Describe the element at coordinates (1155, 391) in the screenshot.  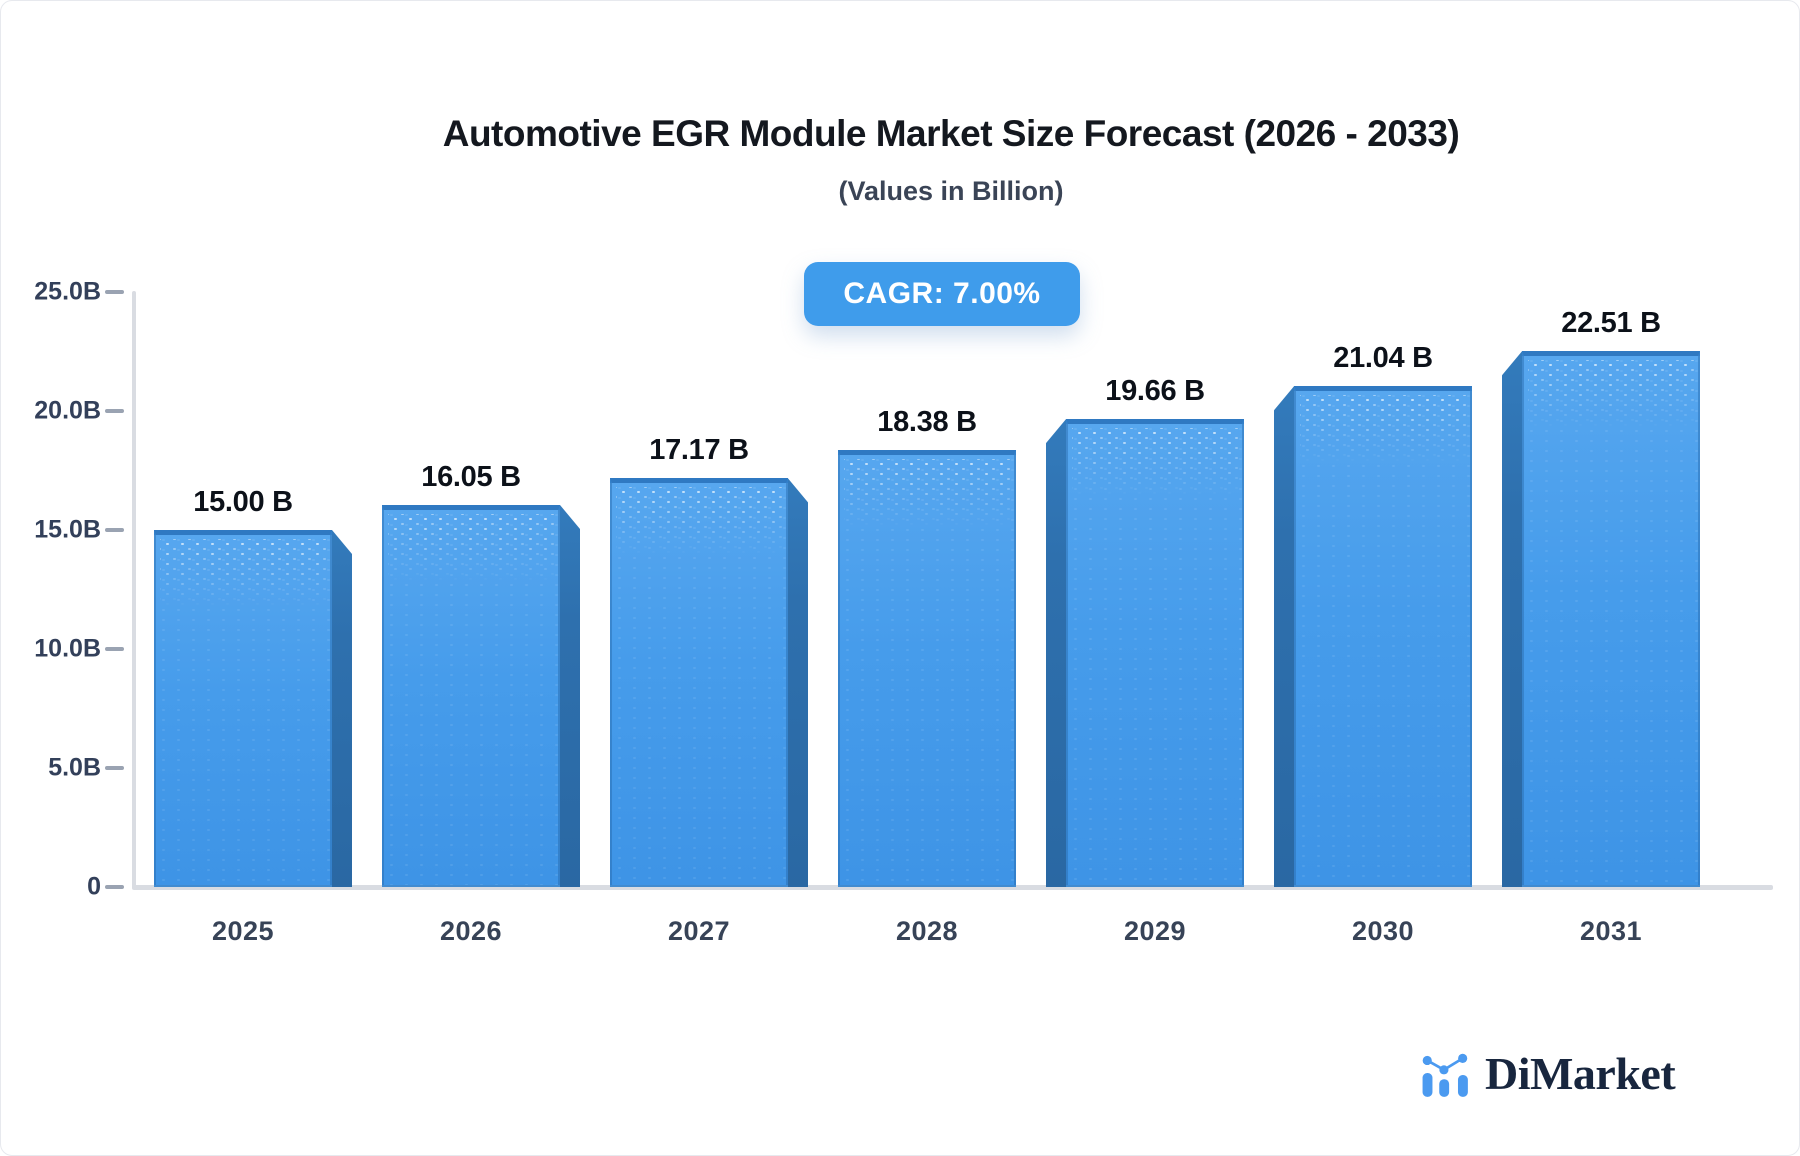
I see `bar-value-label: 19.66 B` at that location.